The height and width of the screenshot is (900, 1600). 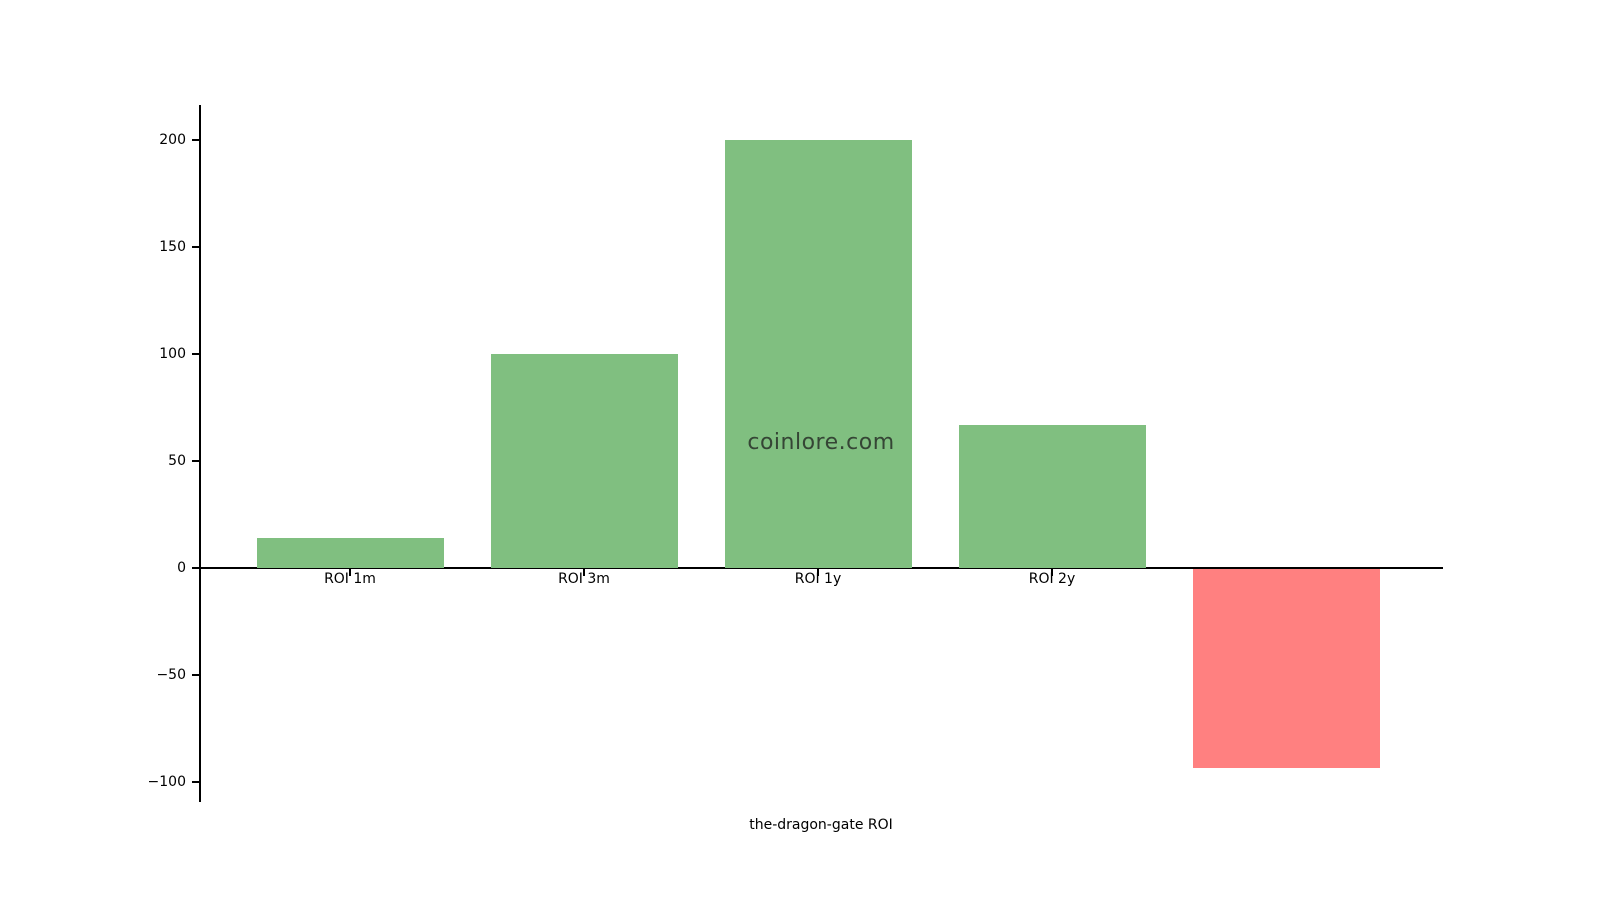 What do you see at coordinates (200, 453) in the screenshot?
I see `y-axis-line` at bounding box center [200, 453].